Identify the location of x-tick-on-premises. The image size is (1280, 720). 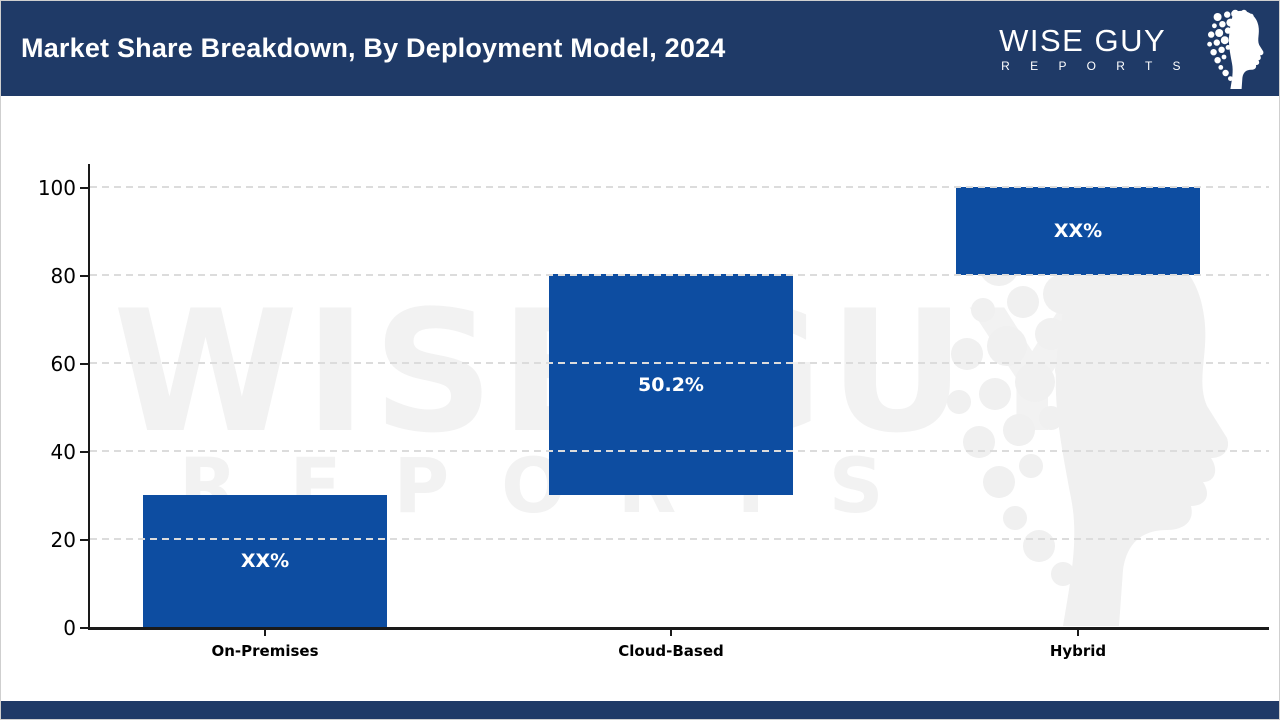
(265, 633).